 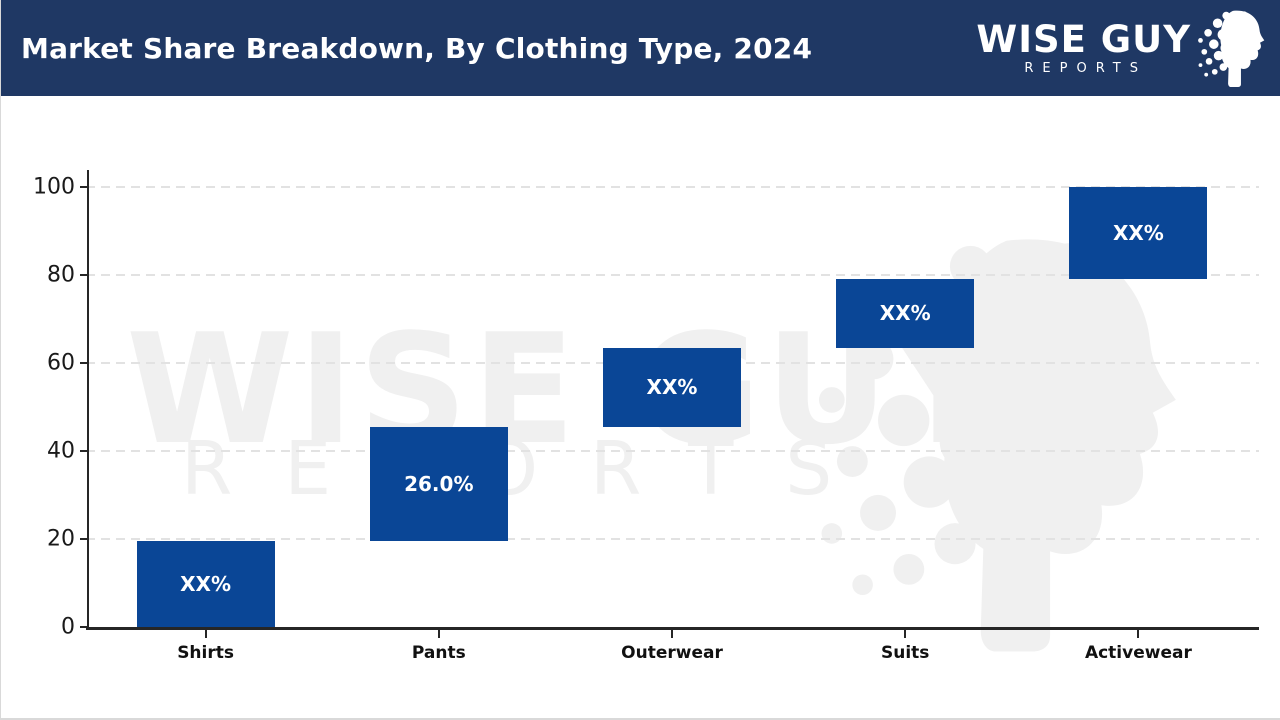 I want to click on watermark-text-sub: REPORTS, so click(x=533, y=469).